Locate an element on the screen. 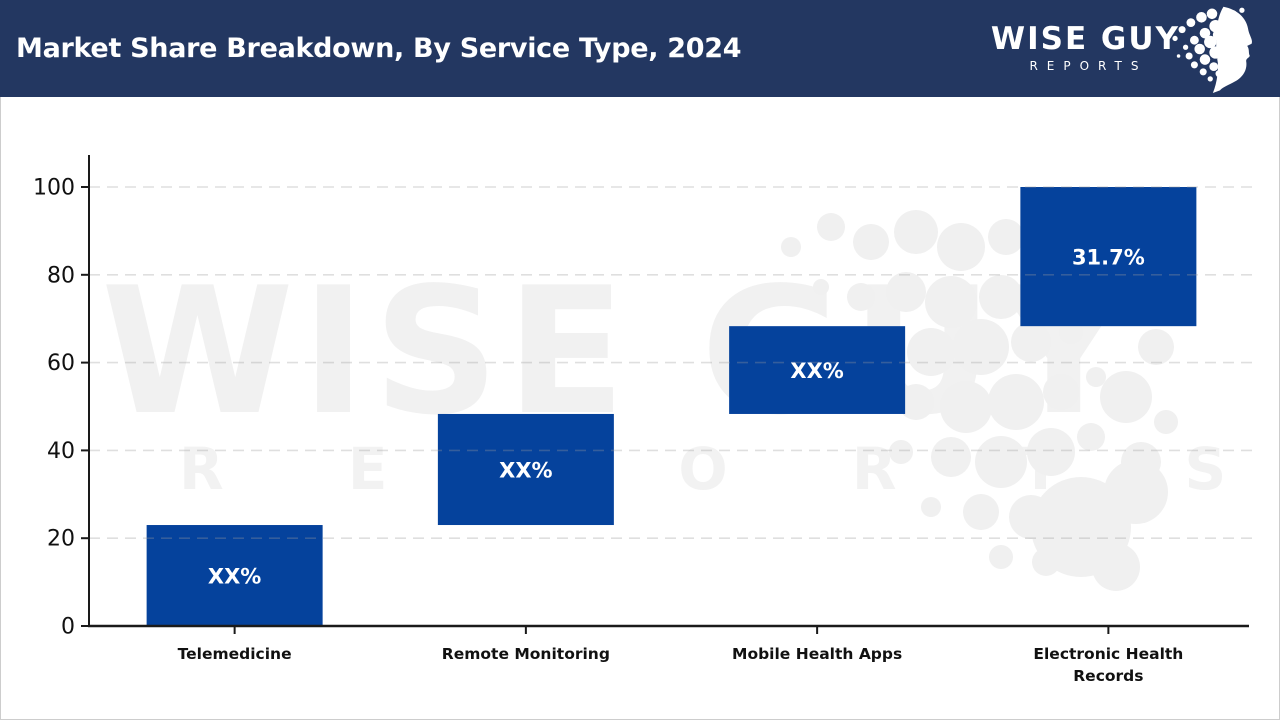 The image size is (1280, 720). bar-value-label-electronic-health-records: 31.7% is located at coordinates (1108, 258).